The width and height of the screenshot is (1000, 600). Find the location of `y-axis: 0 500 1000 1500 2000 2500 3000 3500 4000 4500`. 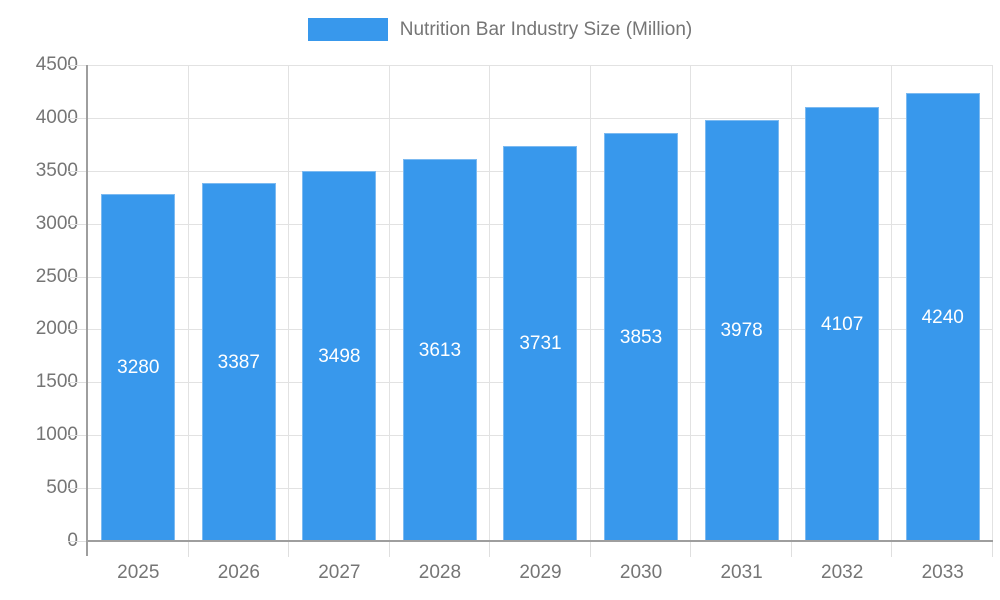

y-axis: 0 500 1000 1500 2000 2500 3000 3500 4000 4500 is located at coordinates (39, 300).